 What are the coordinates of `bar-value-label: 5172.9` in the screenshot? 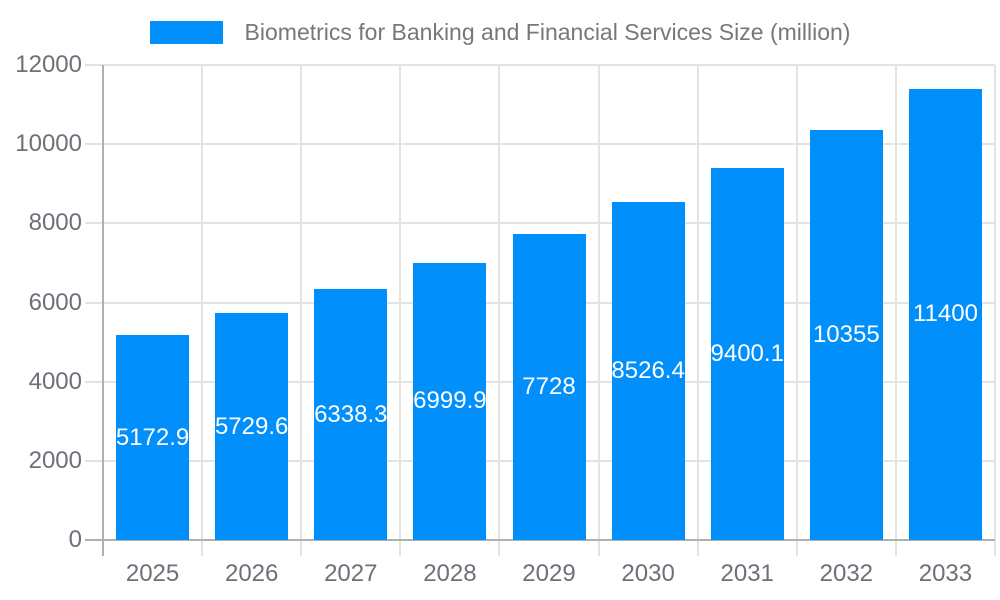 It's located at (152, 437).